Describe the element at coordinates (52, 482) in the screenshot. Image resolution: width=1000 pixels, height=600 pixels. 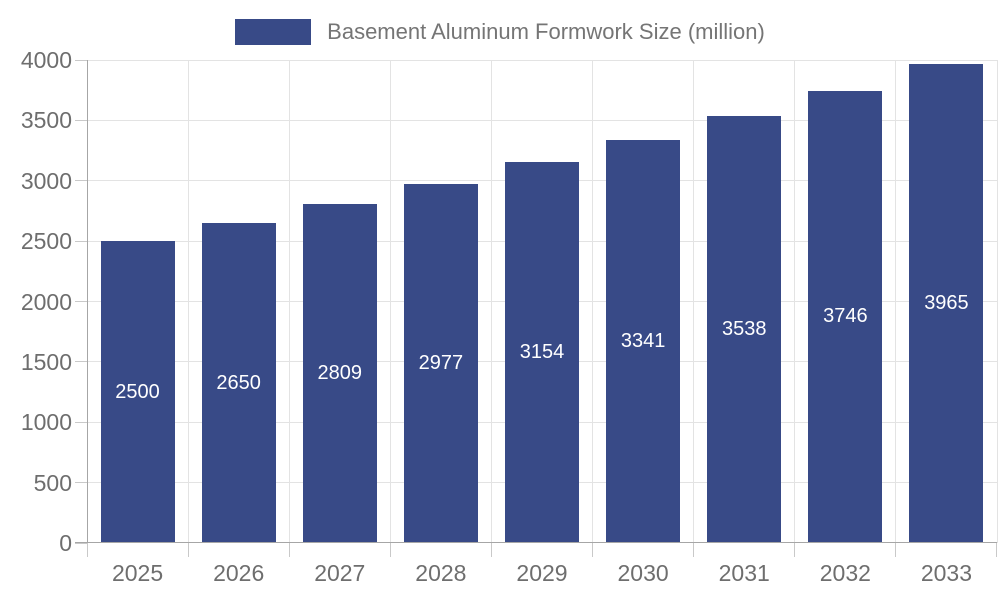
I see `y-axis-tick-label: 500` at that location.